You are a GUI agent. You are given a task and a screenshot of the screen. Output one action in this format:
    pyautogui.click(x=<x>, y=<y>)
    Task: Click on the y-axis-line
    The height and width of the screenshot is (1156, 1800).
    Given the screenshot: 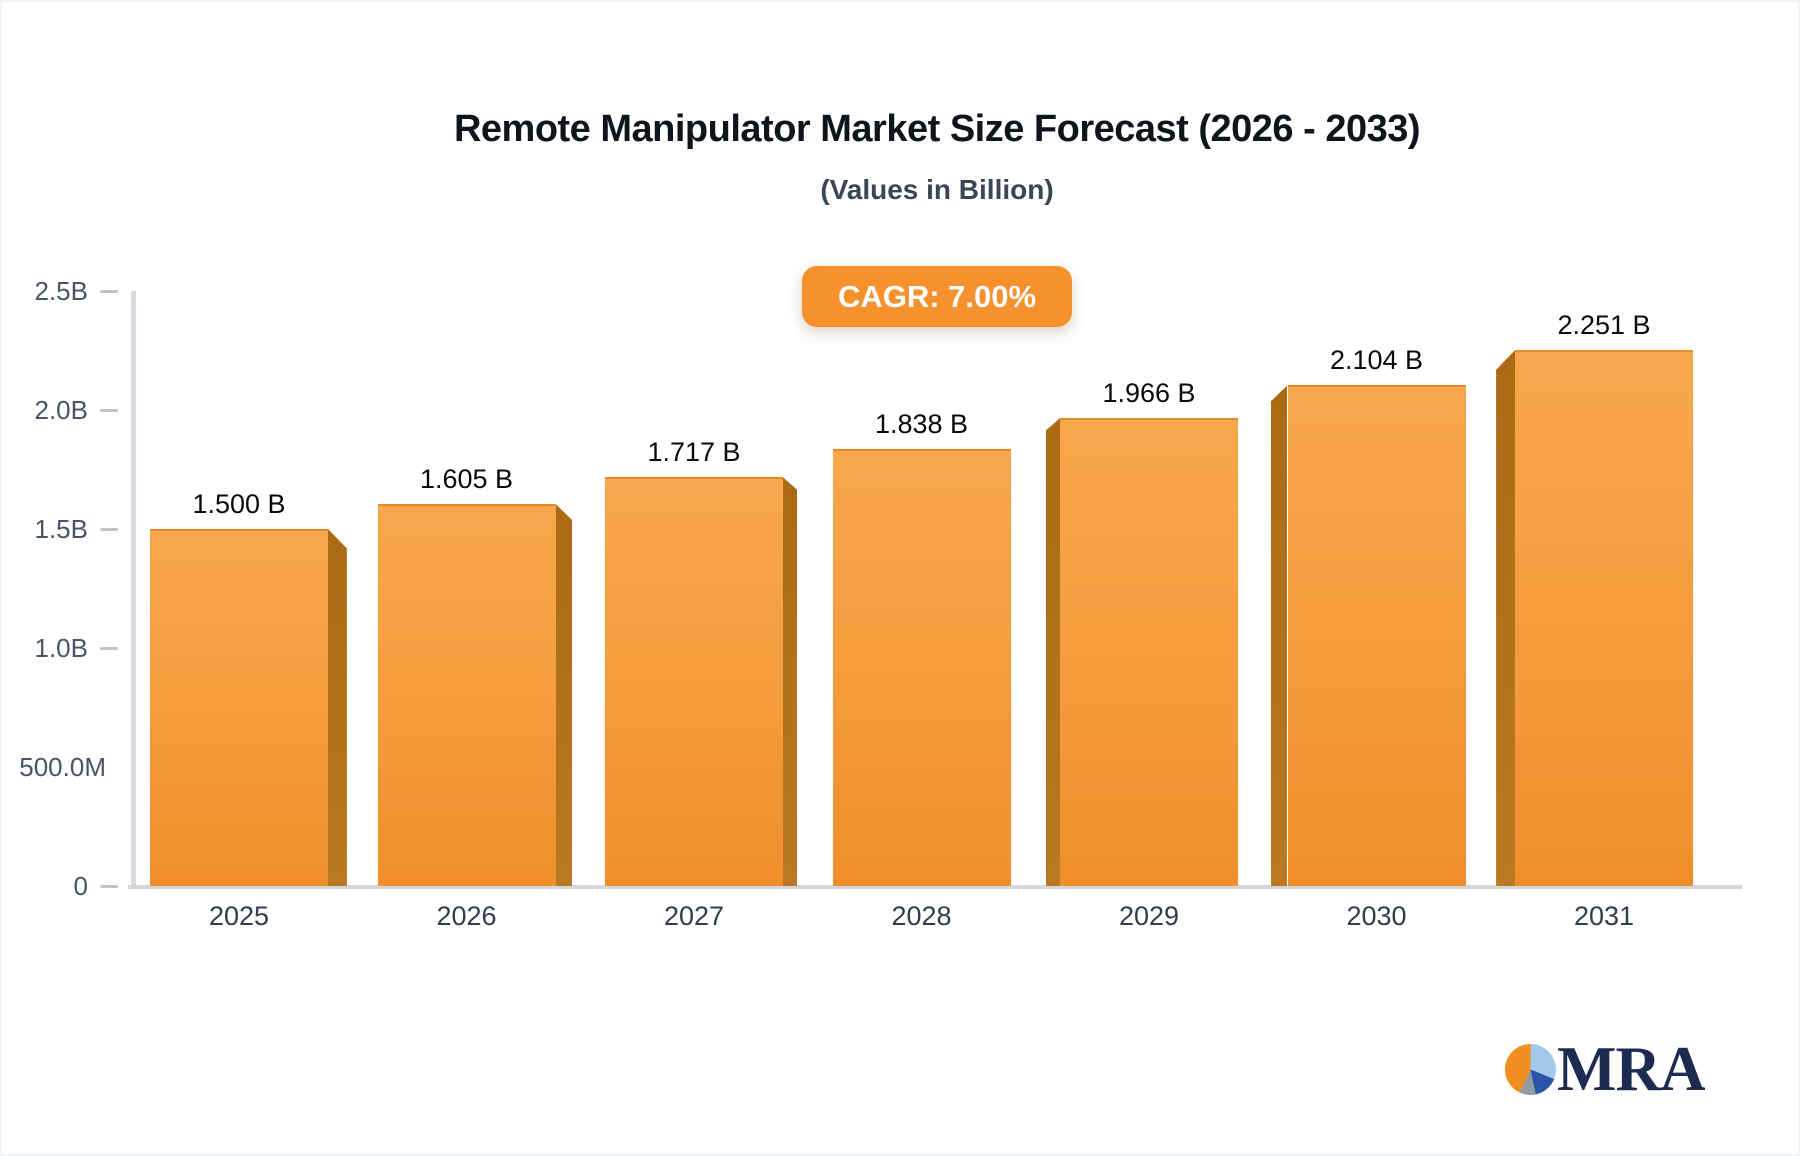 What is the action you would take?
    pyautogui.click(x=133, y=590)
    